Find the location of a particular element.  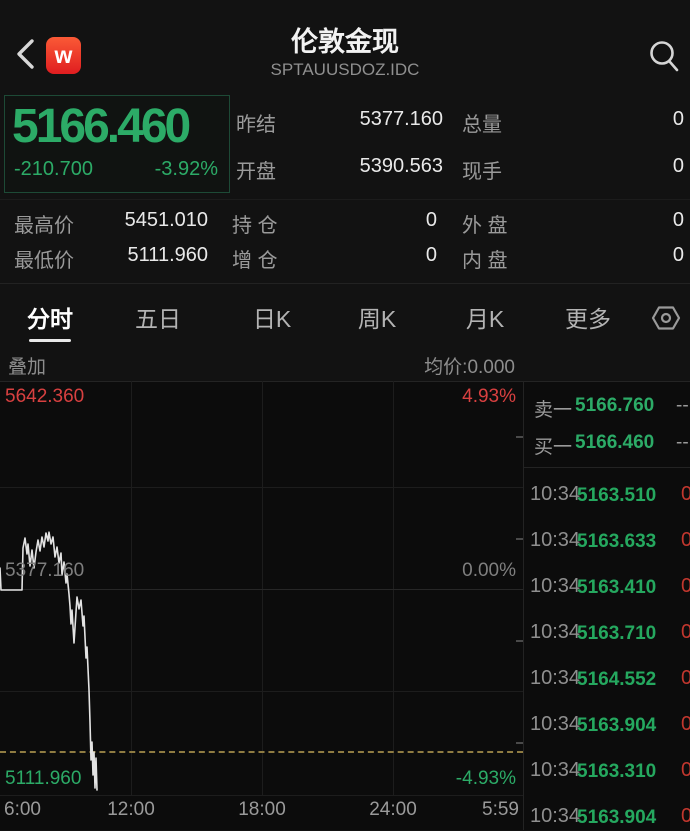

tick-price: 5163.410 is located at coordinates (617, 587).